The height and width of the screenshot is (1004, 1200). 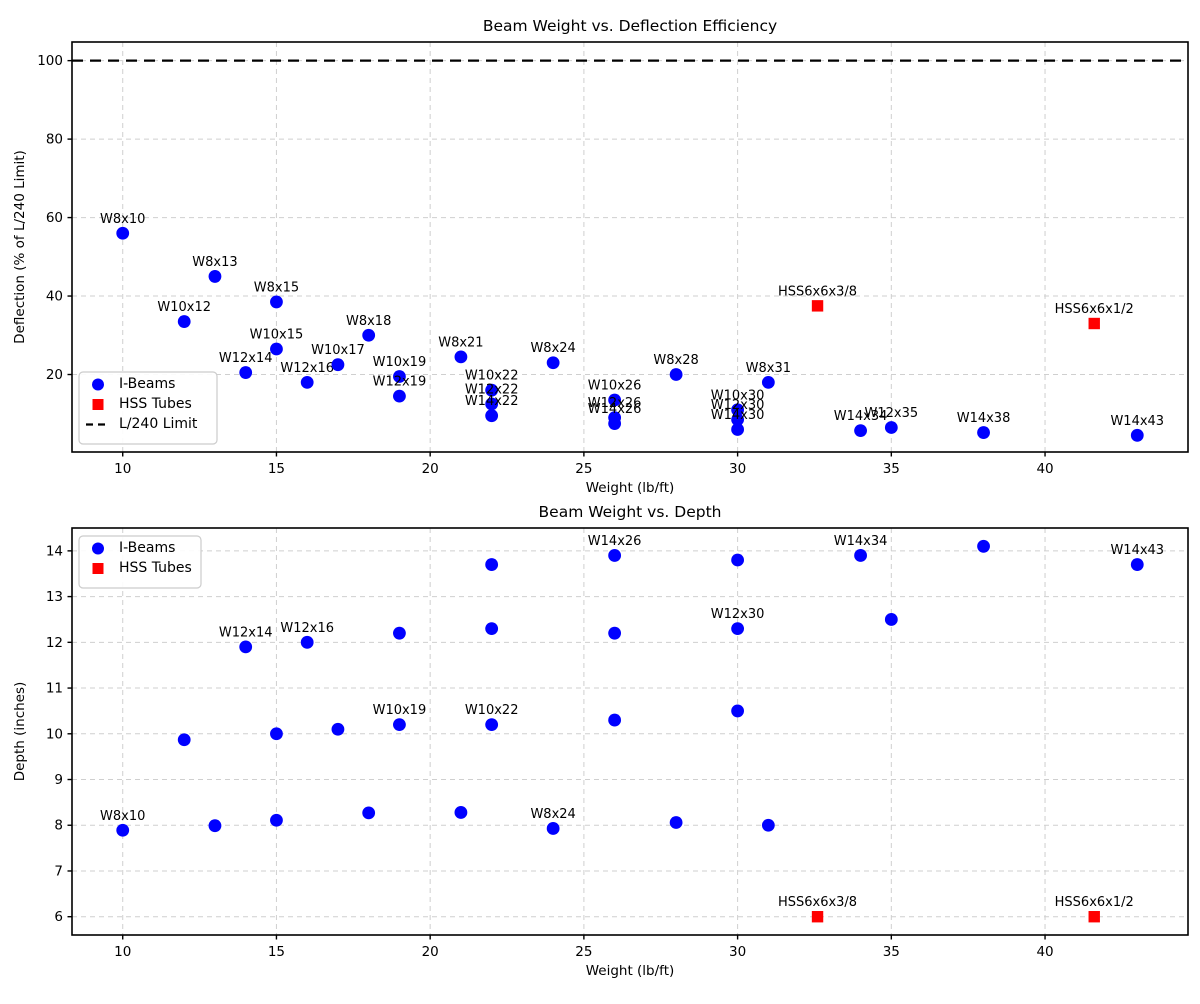 I want to click on y-tick-label: 60, so click(x=54, y=218).